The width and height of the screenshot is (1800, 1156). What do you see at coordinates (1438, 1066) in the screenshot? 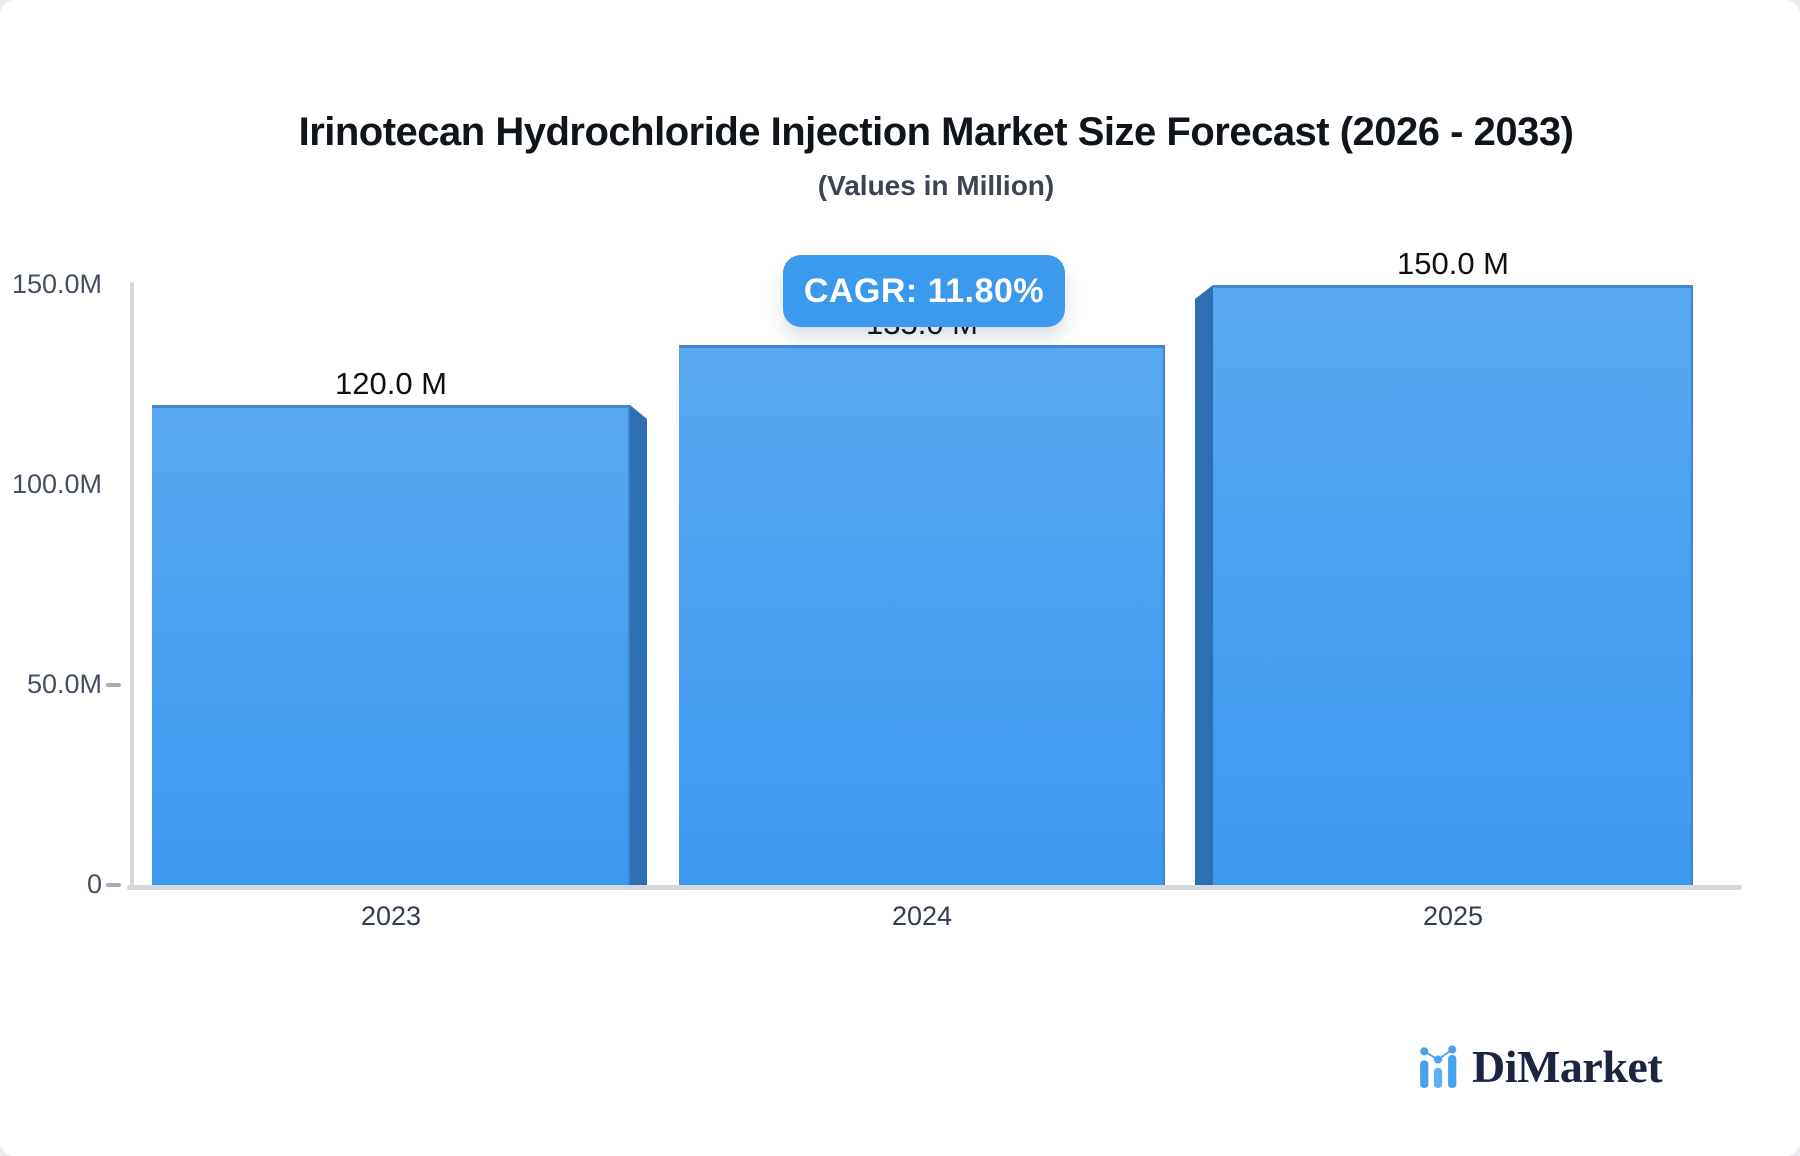
I see `bar-chart-logo-icon` at bounding box center [1438, 1066].